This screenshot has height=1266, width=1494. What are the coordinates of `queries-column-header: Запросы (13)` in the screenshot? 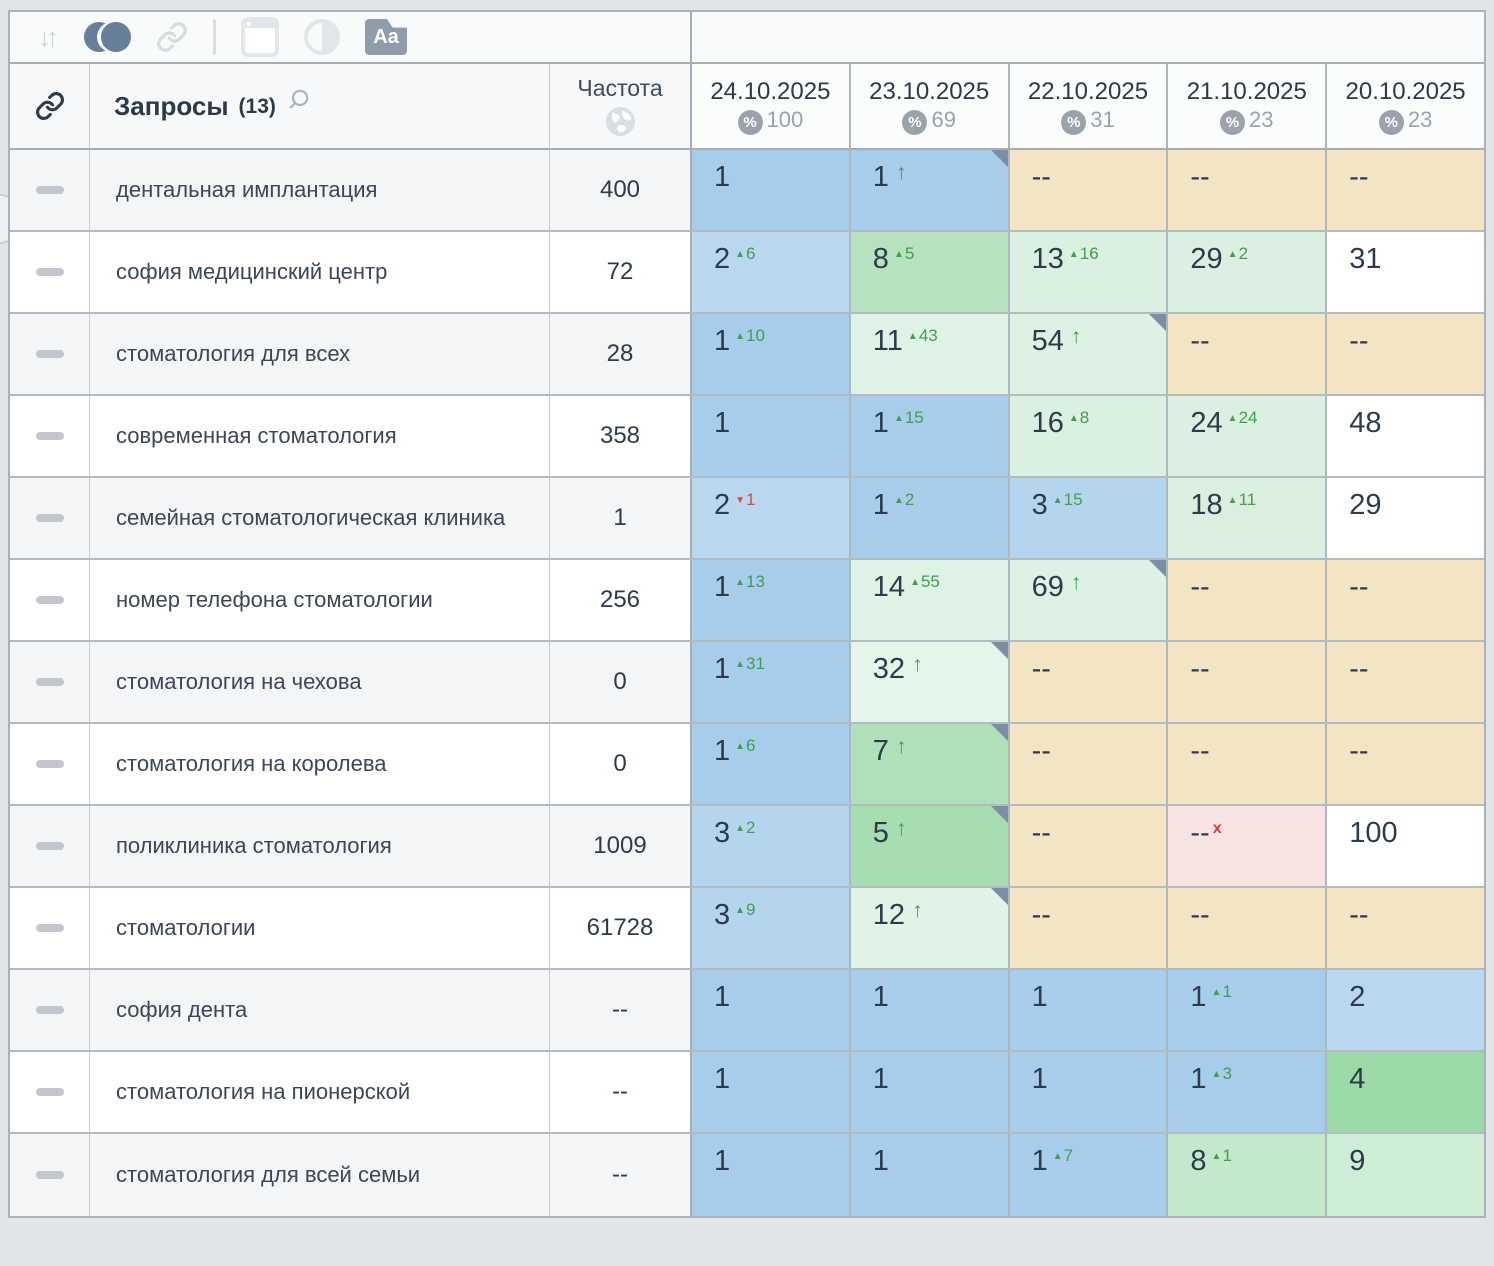 It's located at (320, 106).